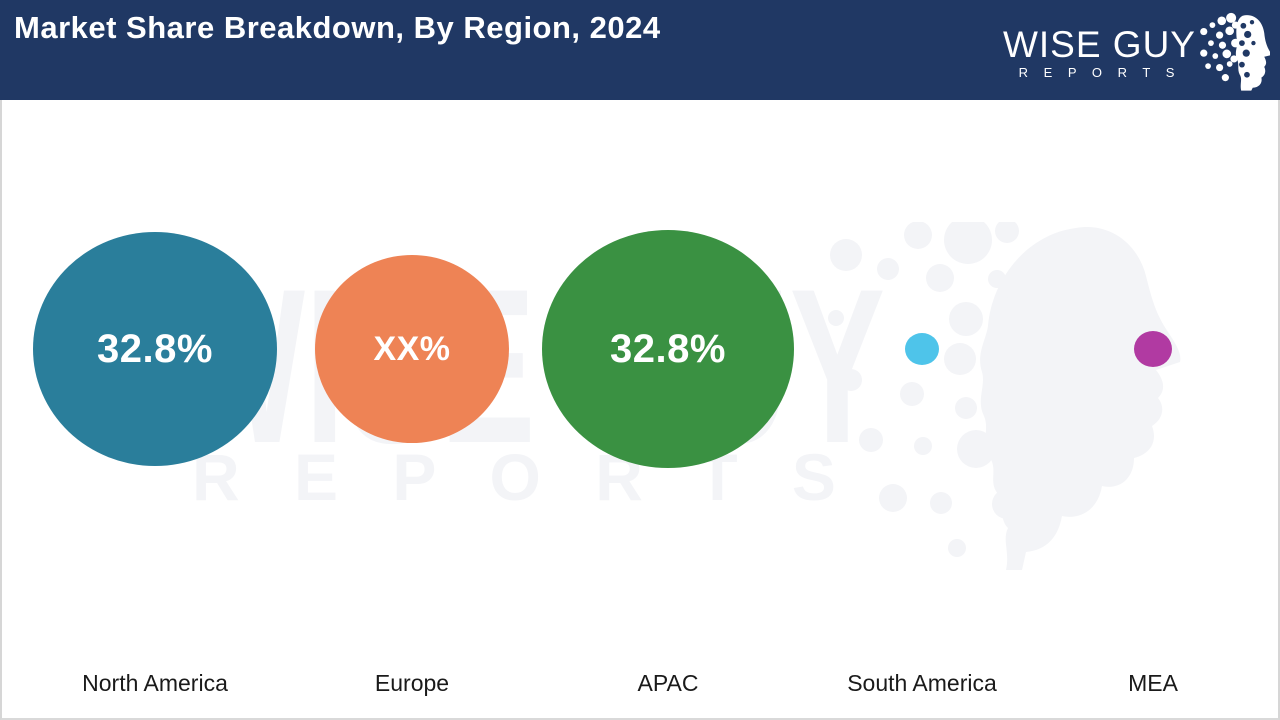 The height and width of the screenshot is (720, 1280). Describe the element at coordinates (1004, 396) in the screenshot. I see `watermark-head-graphic` at that location.